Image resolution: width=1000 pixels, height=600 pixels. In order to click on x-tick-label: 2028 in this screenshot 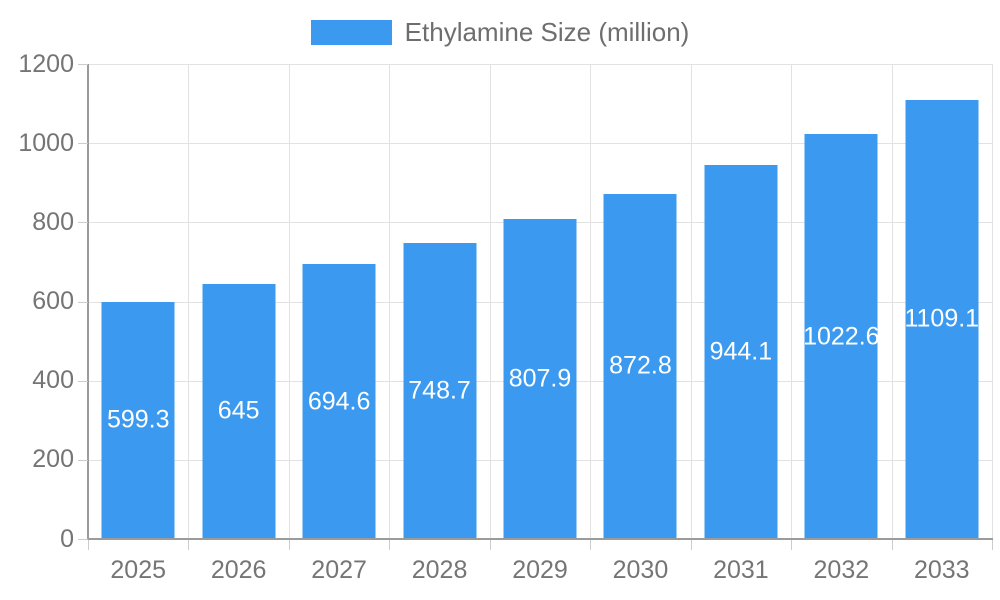, I will do `click(439, 570)`.